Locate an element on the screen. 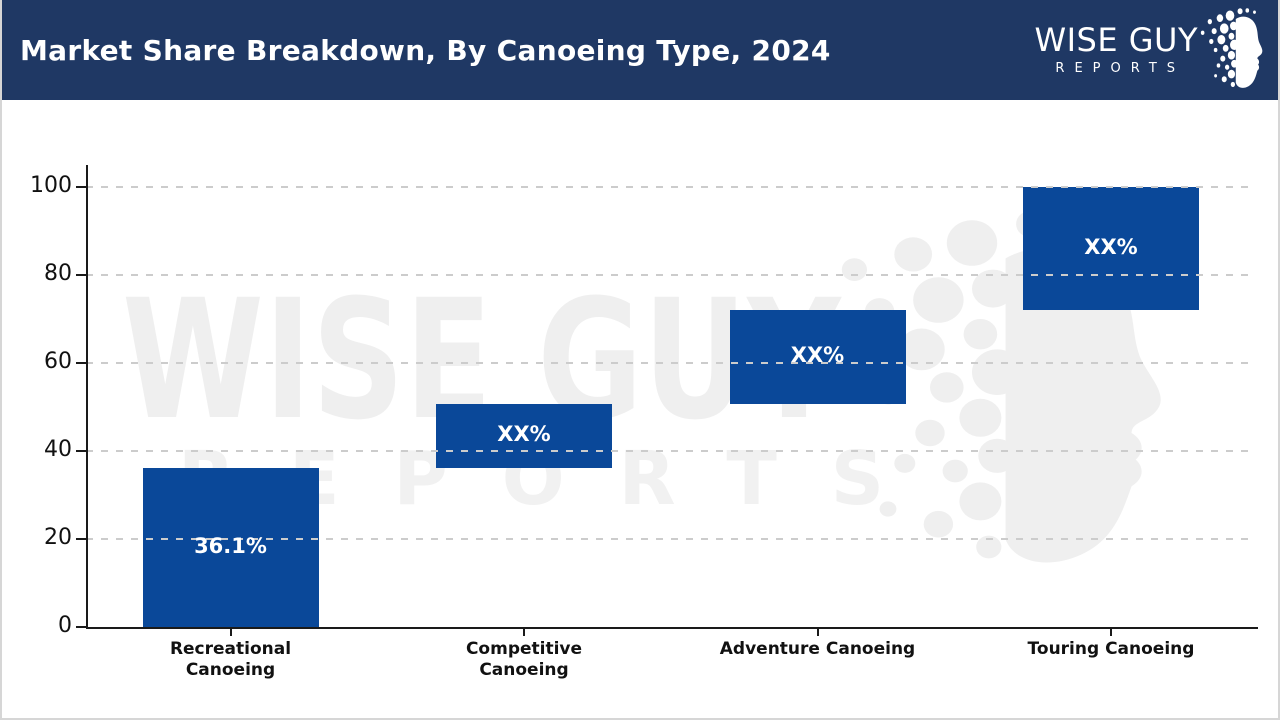 Image resolution: width=1280 pixels, height=720 pixels. x-axis-category-label-line: Touring Canoeing is located at coordinates (1111, 649).